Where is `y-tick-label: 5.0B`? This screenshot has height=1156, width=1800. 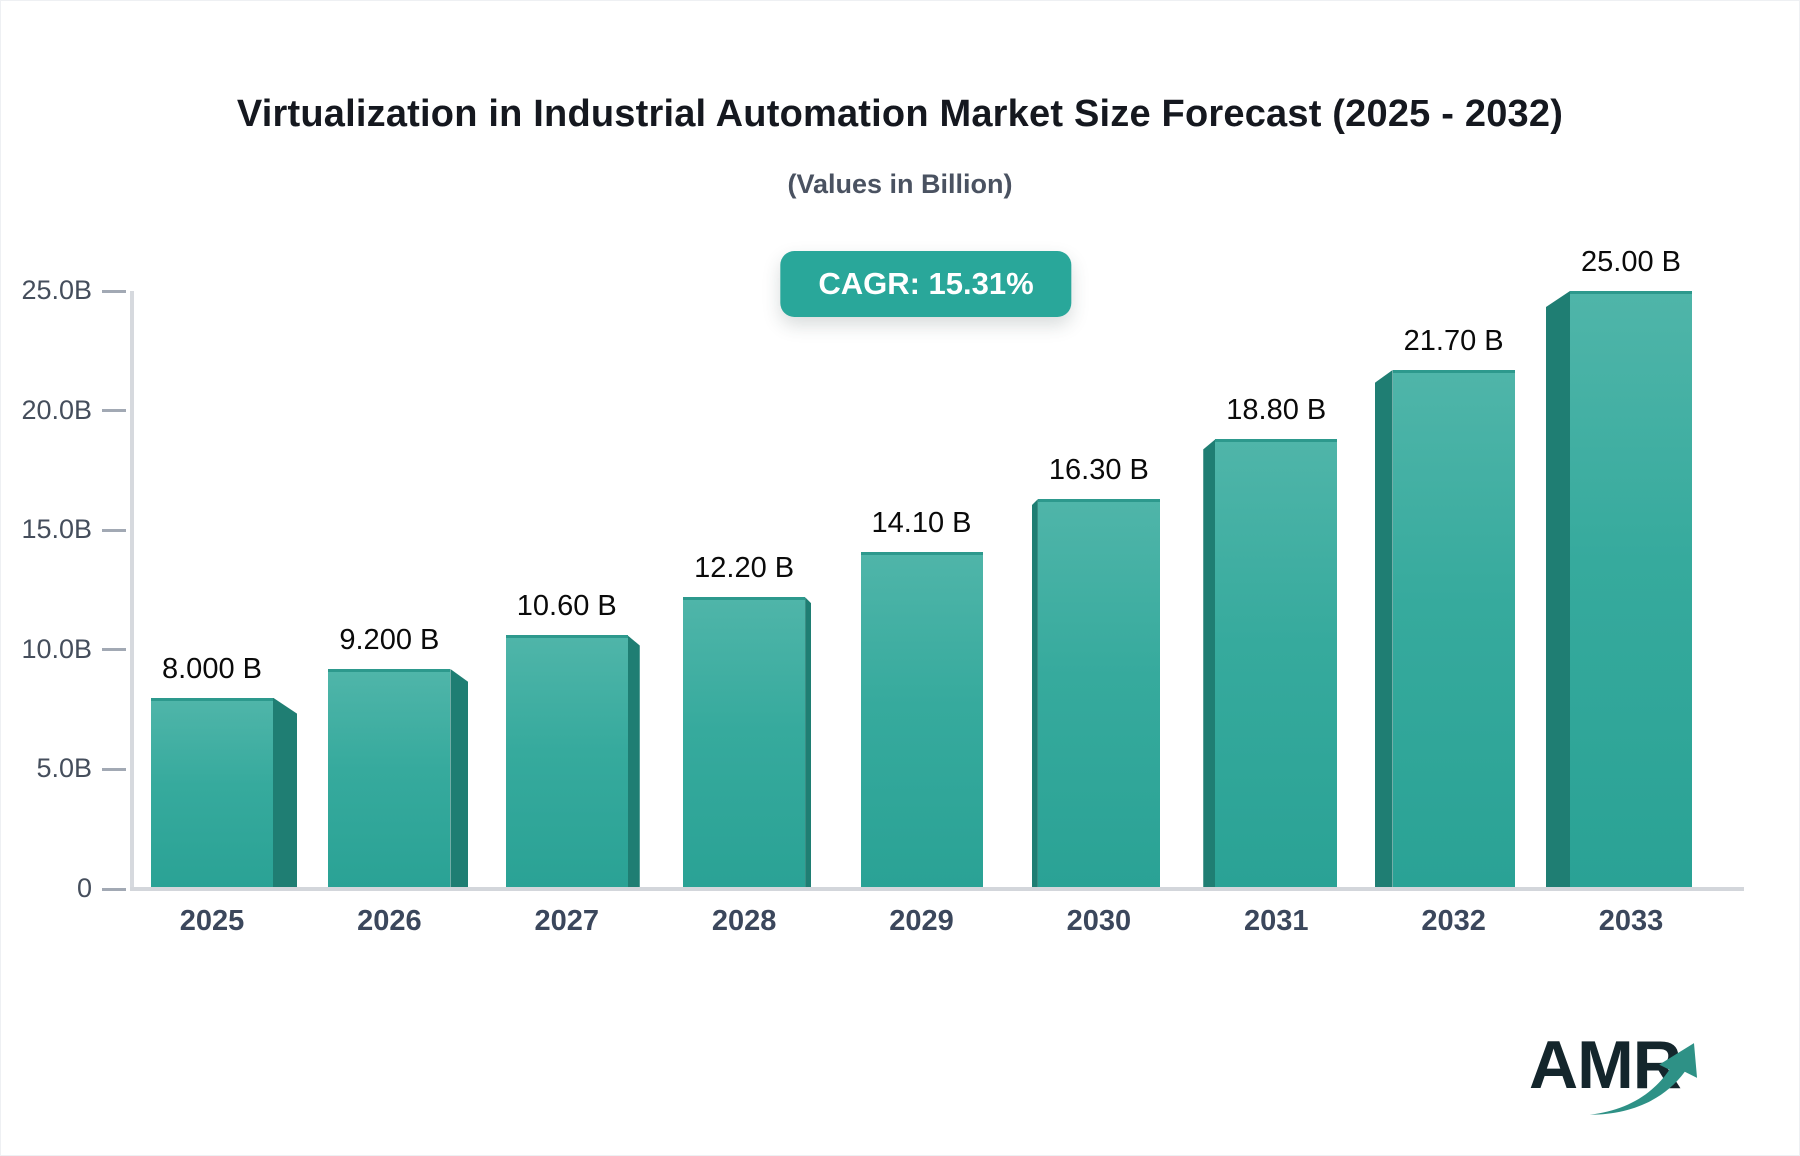 y-tick-label: 5.0B is located at coordinates (64, 768).